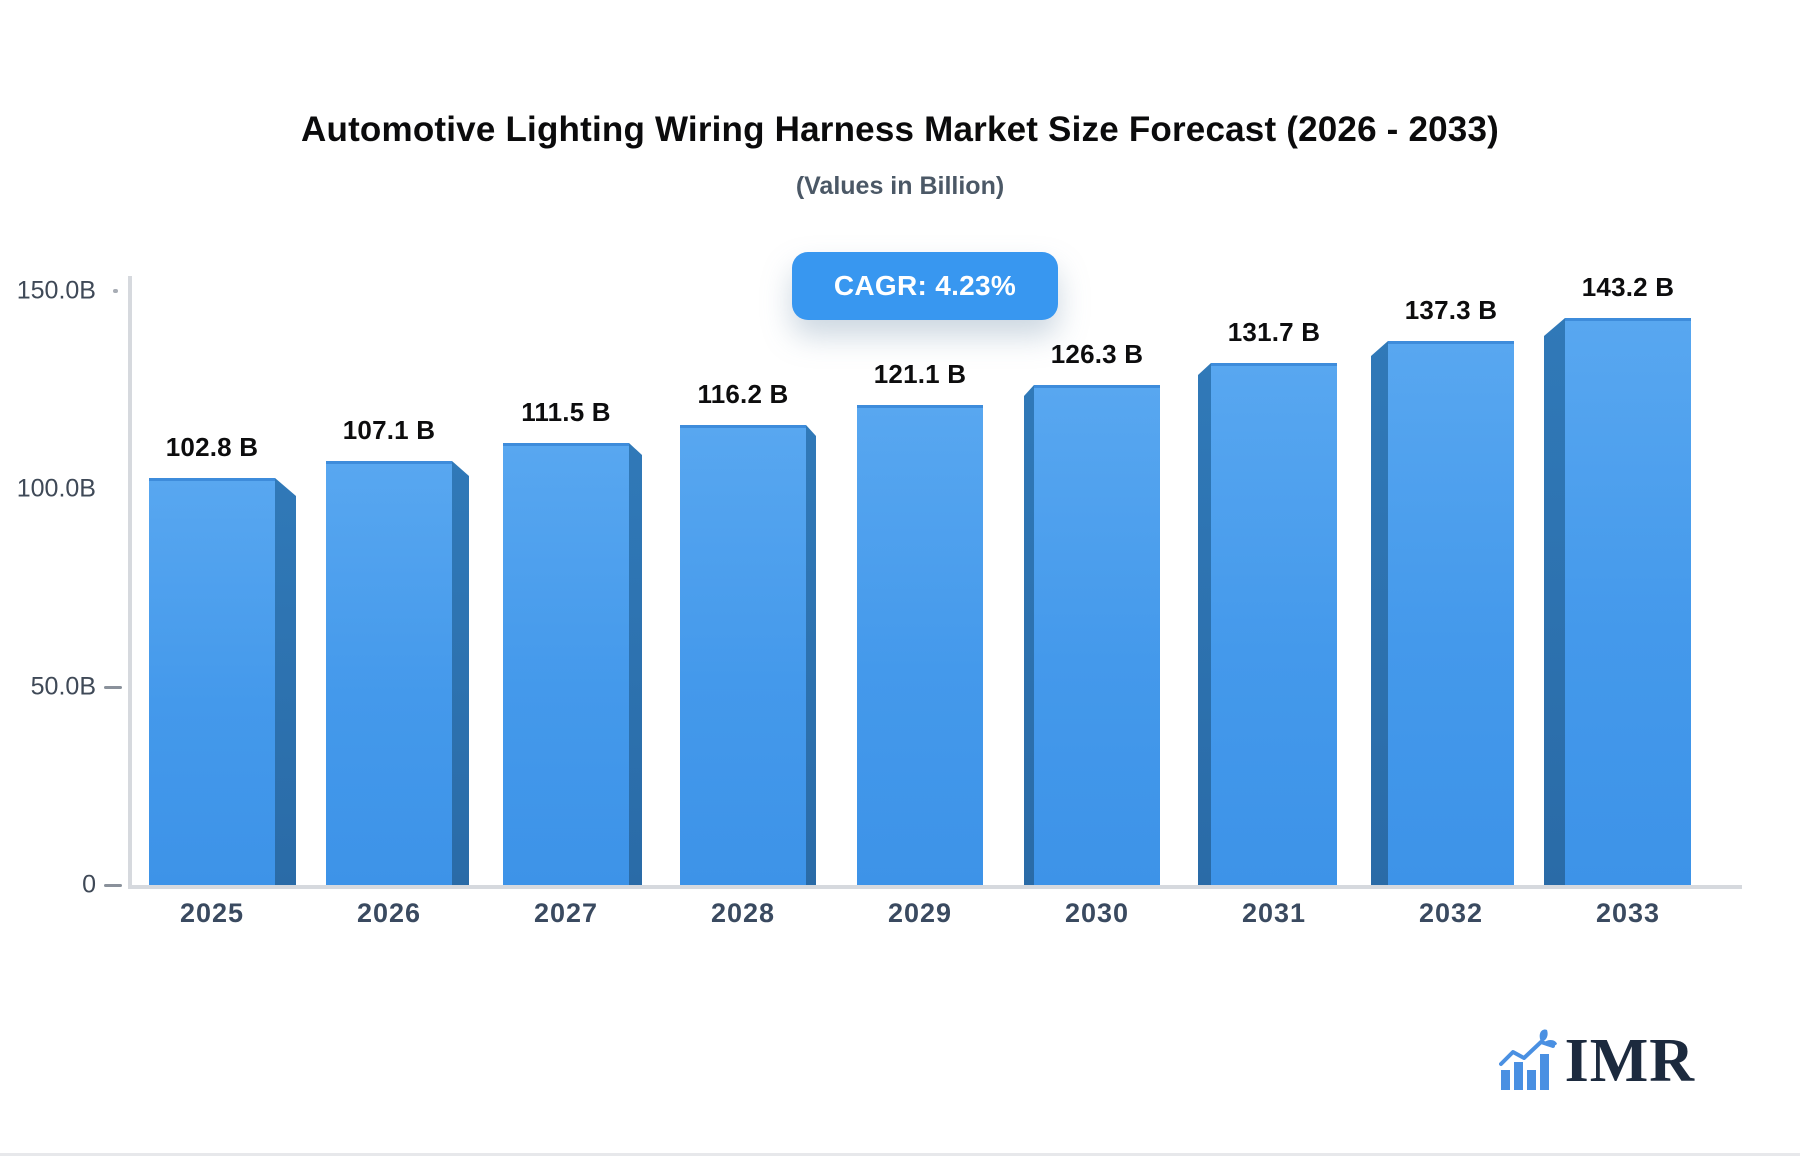 Image resolution: width=1800 pixels, height=1156 pixels. What do you see at coordinates (1274, 913) in the screenshot?
I see `x-axis-label-2031: 2031` at bounding box center [1274, 913].